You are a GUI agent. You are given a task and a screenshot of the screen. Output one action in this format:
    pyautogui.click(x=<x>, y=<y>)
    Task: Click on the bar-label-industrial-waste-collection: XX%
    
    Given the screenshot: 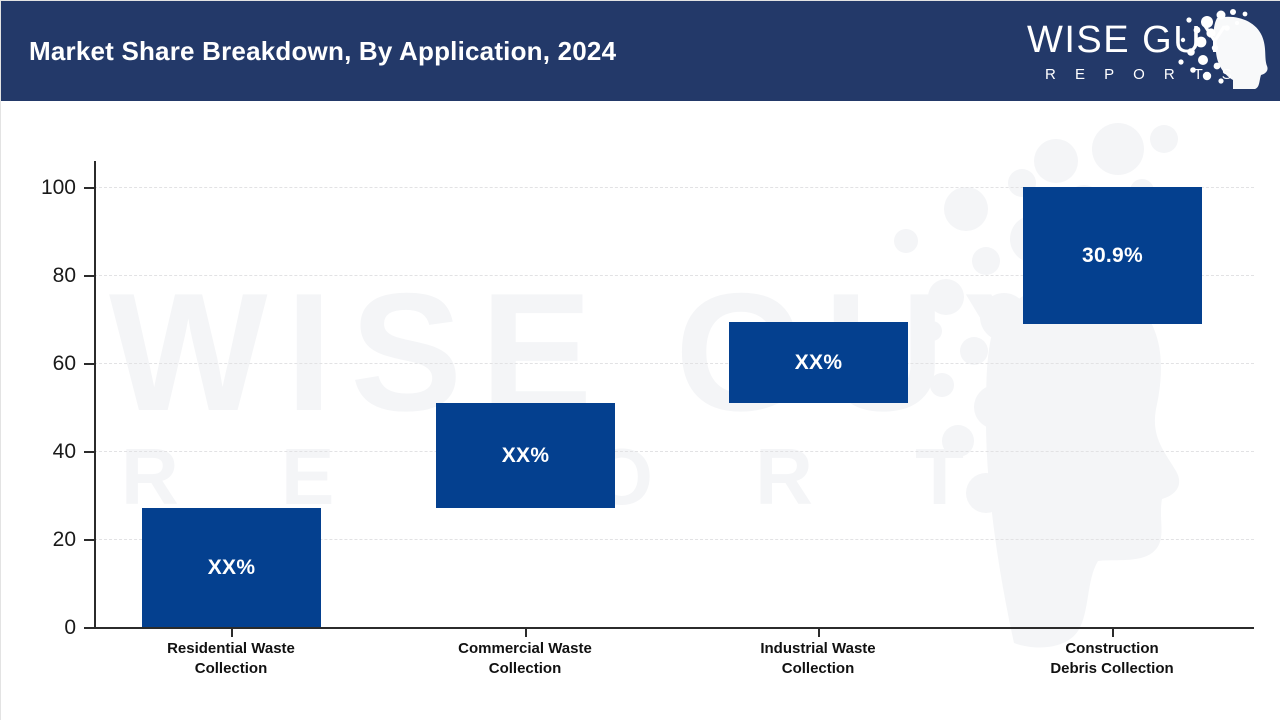 What is the action you would take?
    pyautogui.click(x=818, y=362)
    